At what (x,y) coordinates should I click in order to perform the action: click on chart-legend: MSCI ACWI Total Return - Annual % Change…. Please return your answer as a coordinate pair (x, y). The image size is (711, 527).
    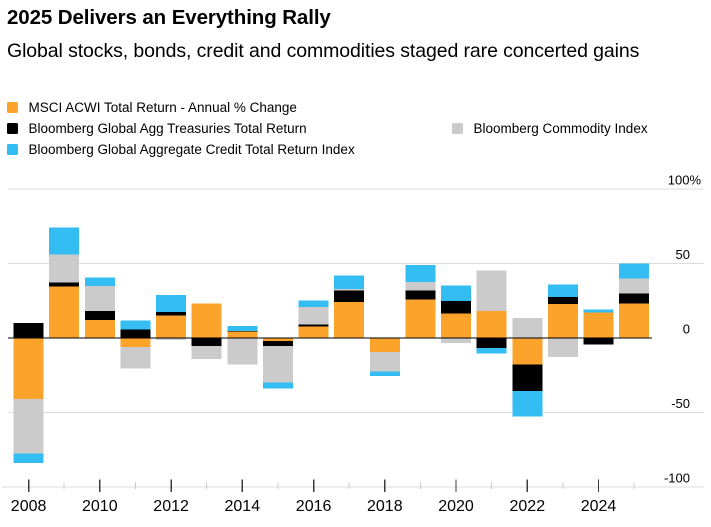
    Looking at the image, I should click on (357, 128).